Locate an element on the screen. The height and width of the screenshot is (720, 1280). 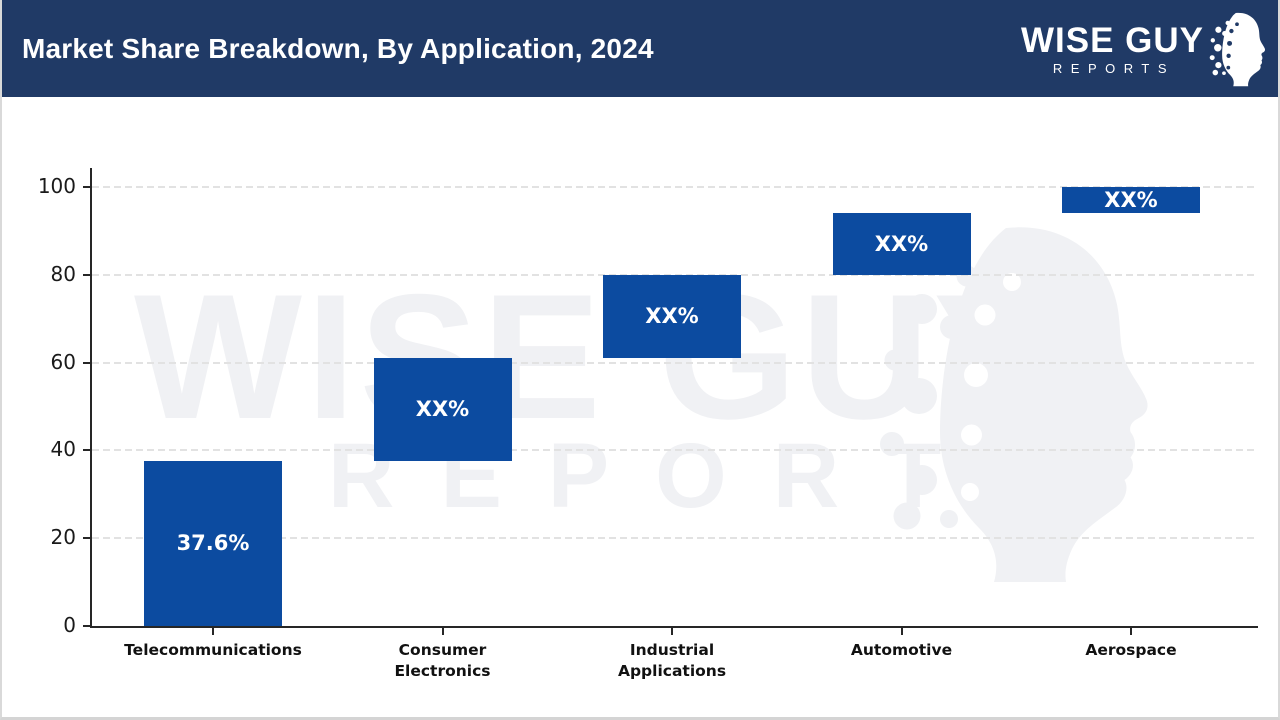
bar-industrial-applications: XX% is located at coordinates (672, 316).